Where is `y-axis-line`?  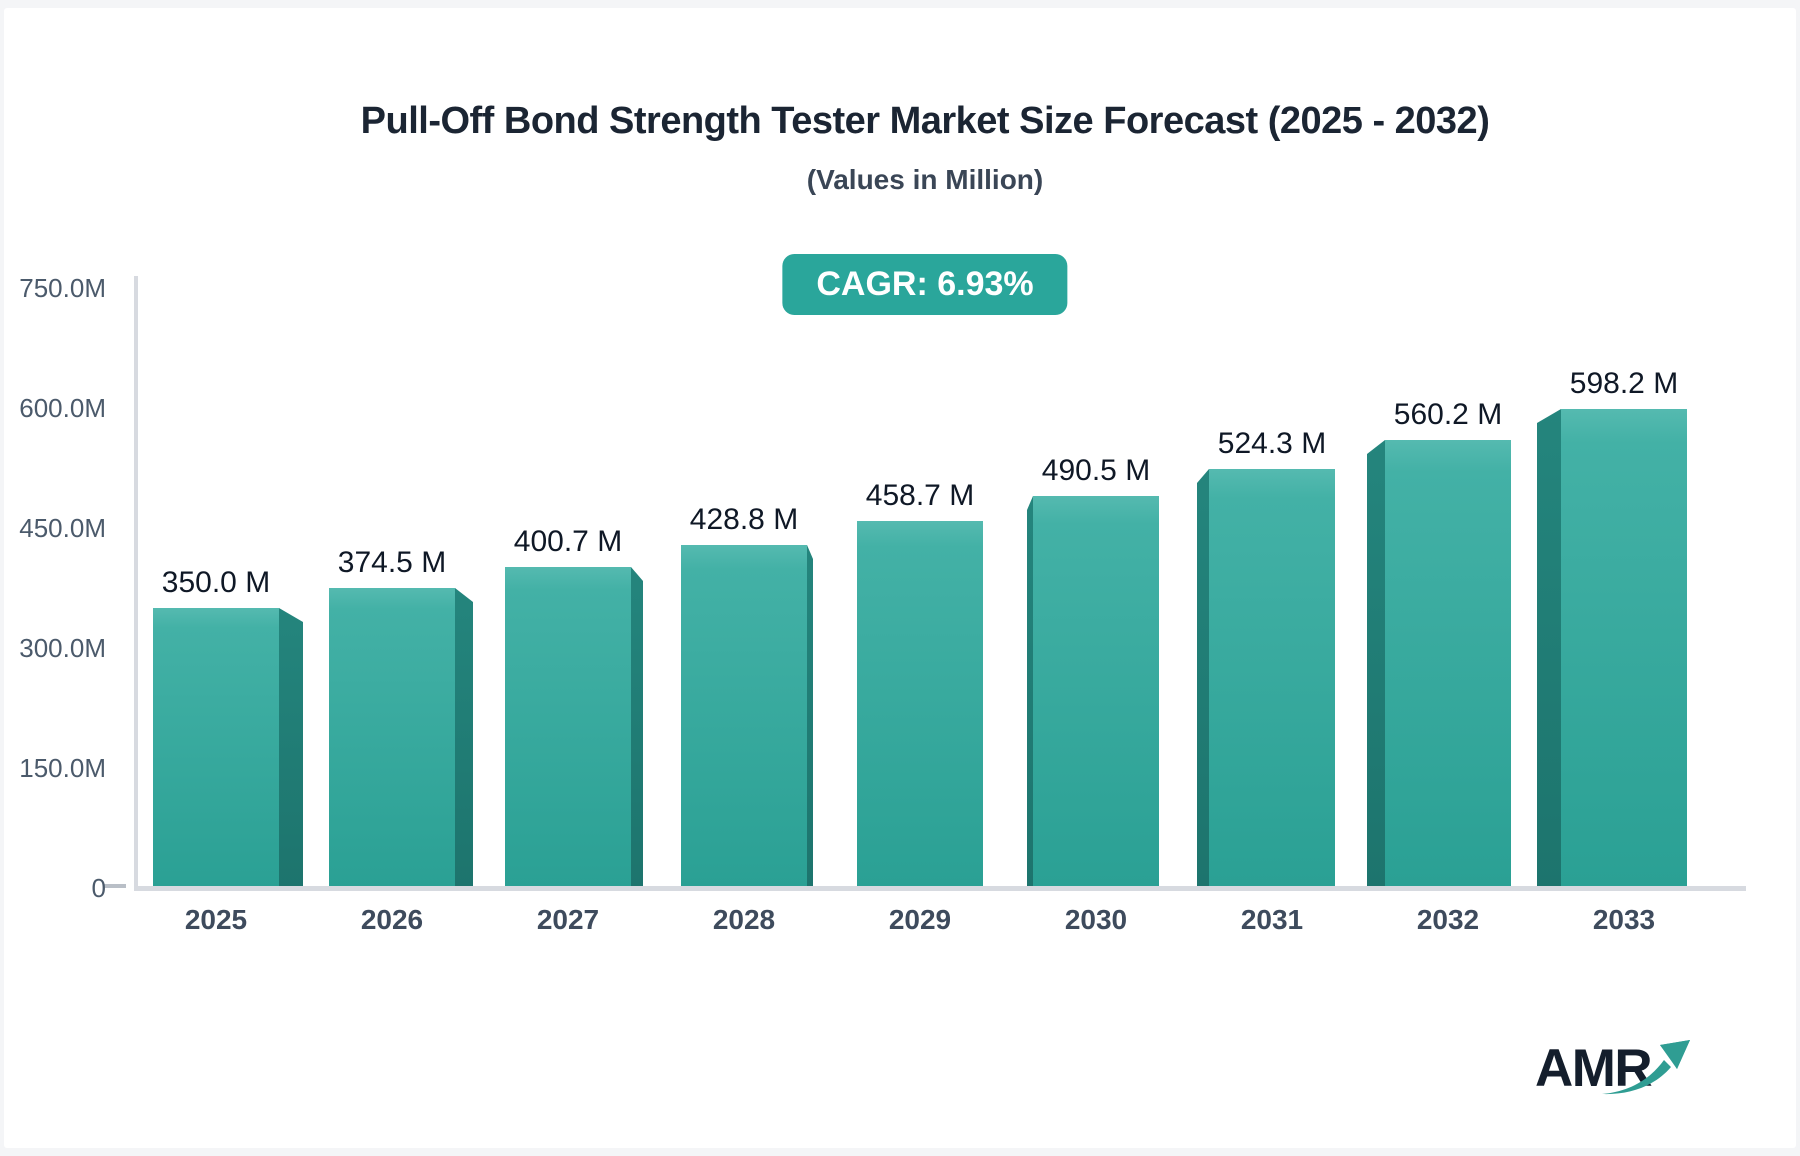
y-axis-line is located at coordinates (136, 583).